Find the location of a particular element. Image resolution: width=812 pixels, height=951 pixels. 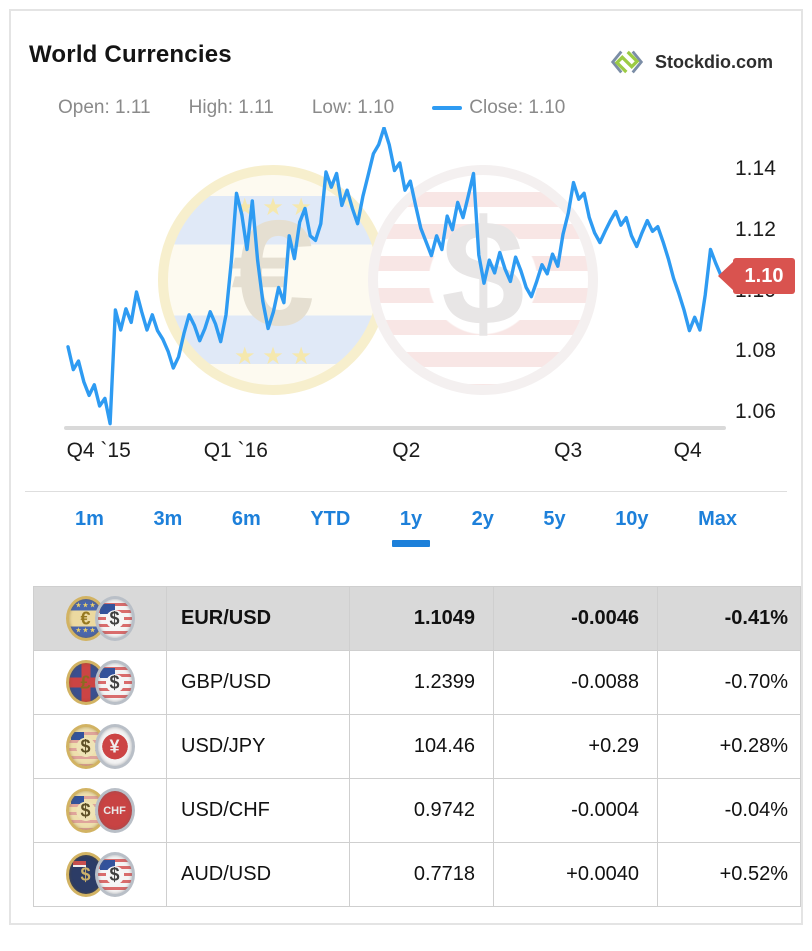

pair-change: -0.0046 is located at coordinates (575, 618).